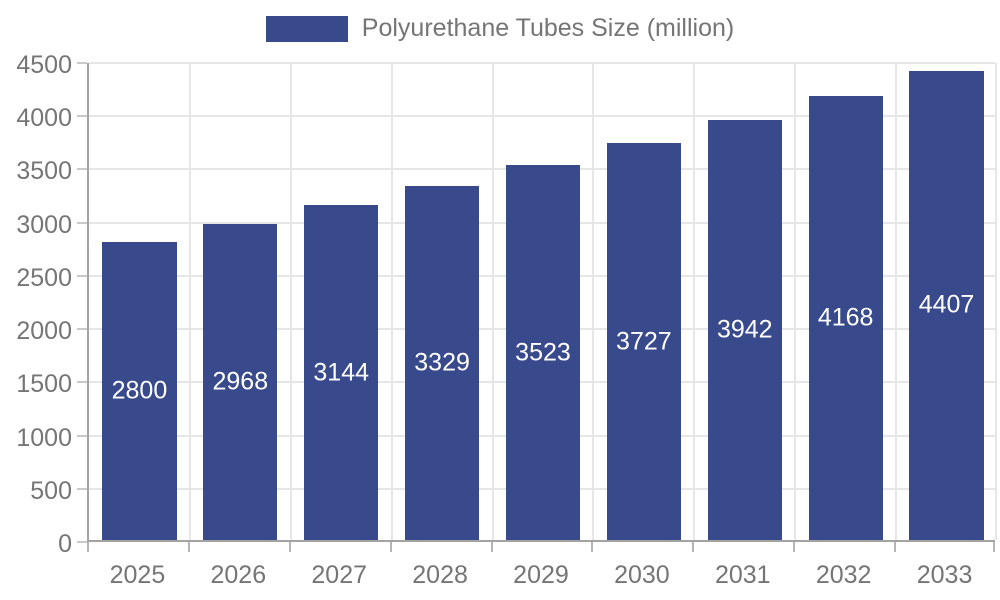 The height and width of the screenshot is (600, 1000). I want to click on legend-label: Polyurethane Tubes Size (million), so click(548, 28).